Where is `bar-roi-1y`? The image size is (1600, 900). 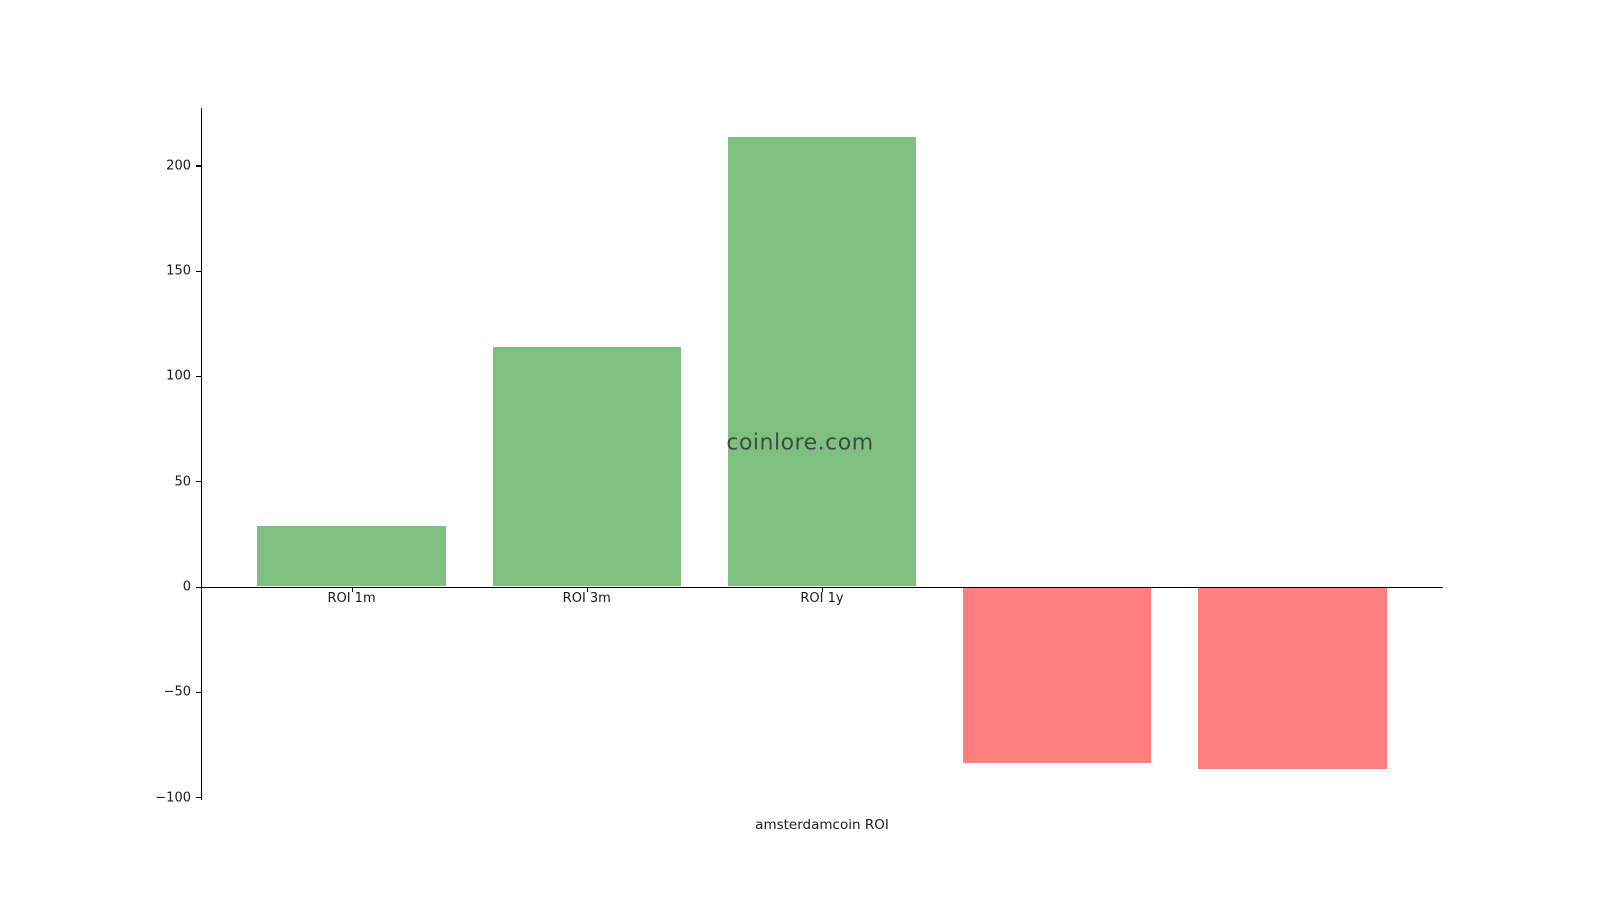
bar-roi-1y is located at coordinates (822, 362).